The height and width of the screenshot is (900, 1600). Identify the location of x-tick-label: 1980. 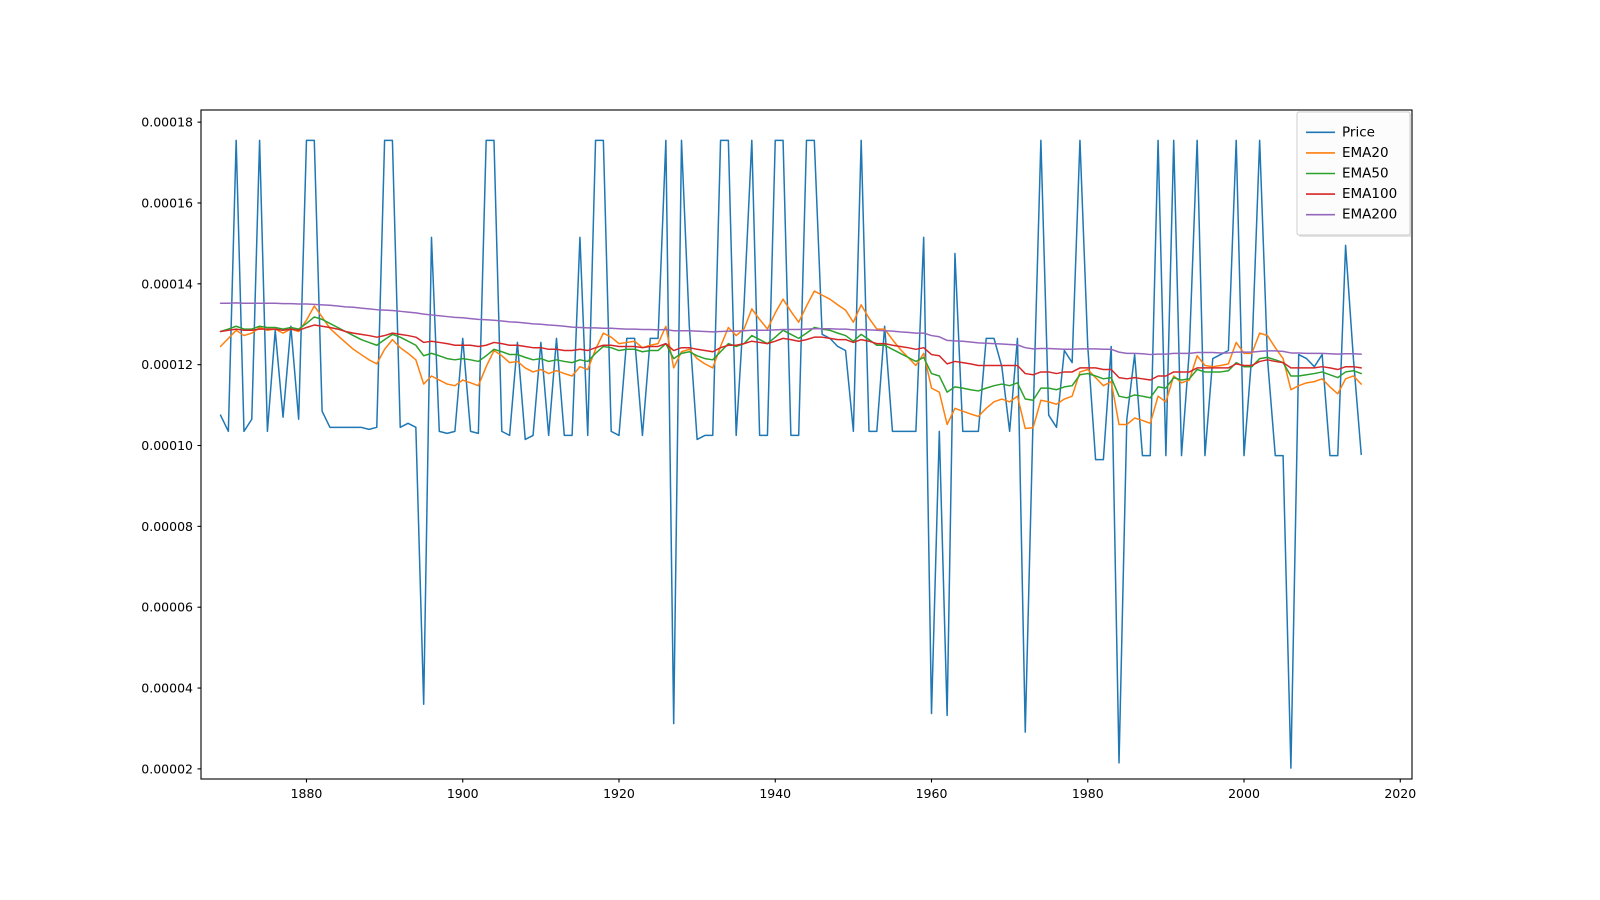
(1088, 793).